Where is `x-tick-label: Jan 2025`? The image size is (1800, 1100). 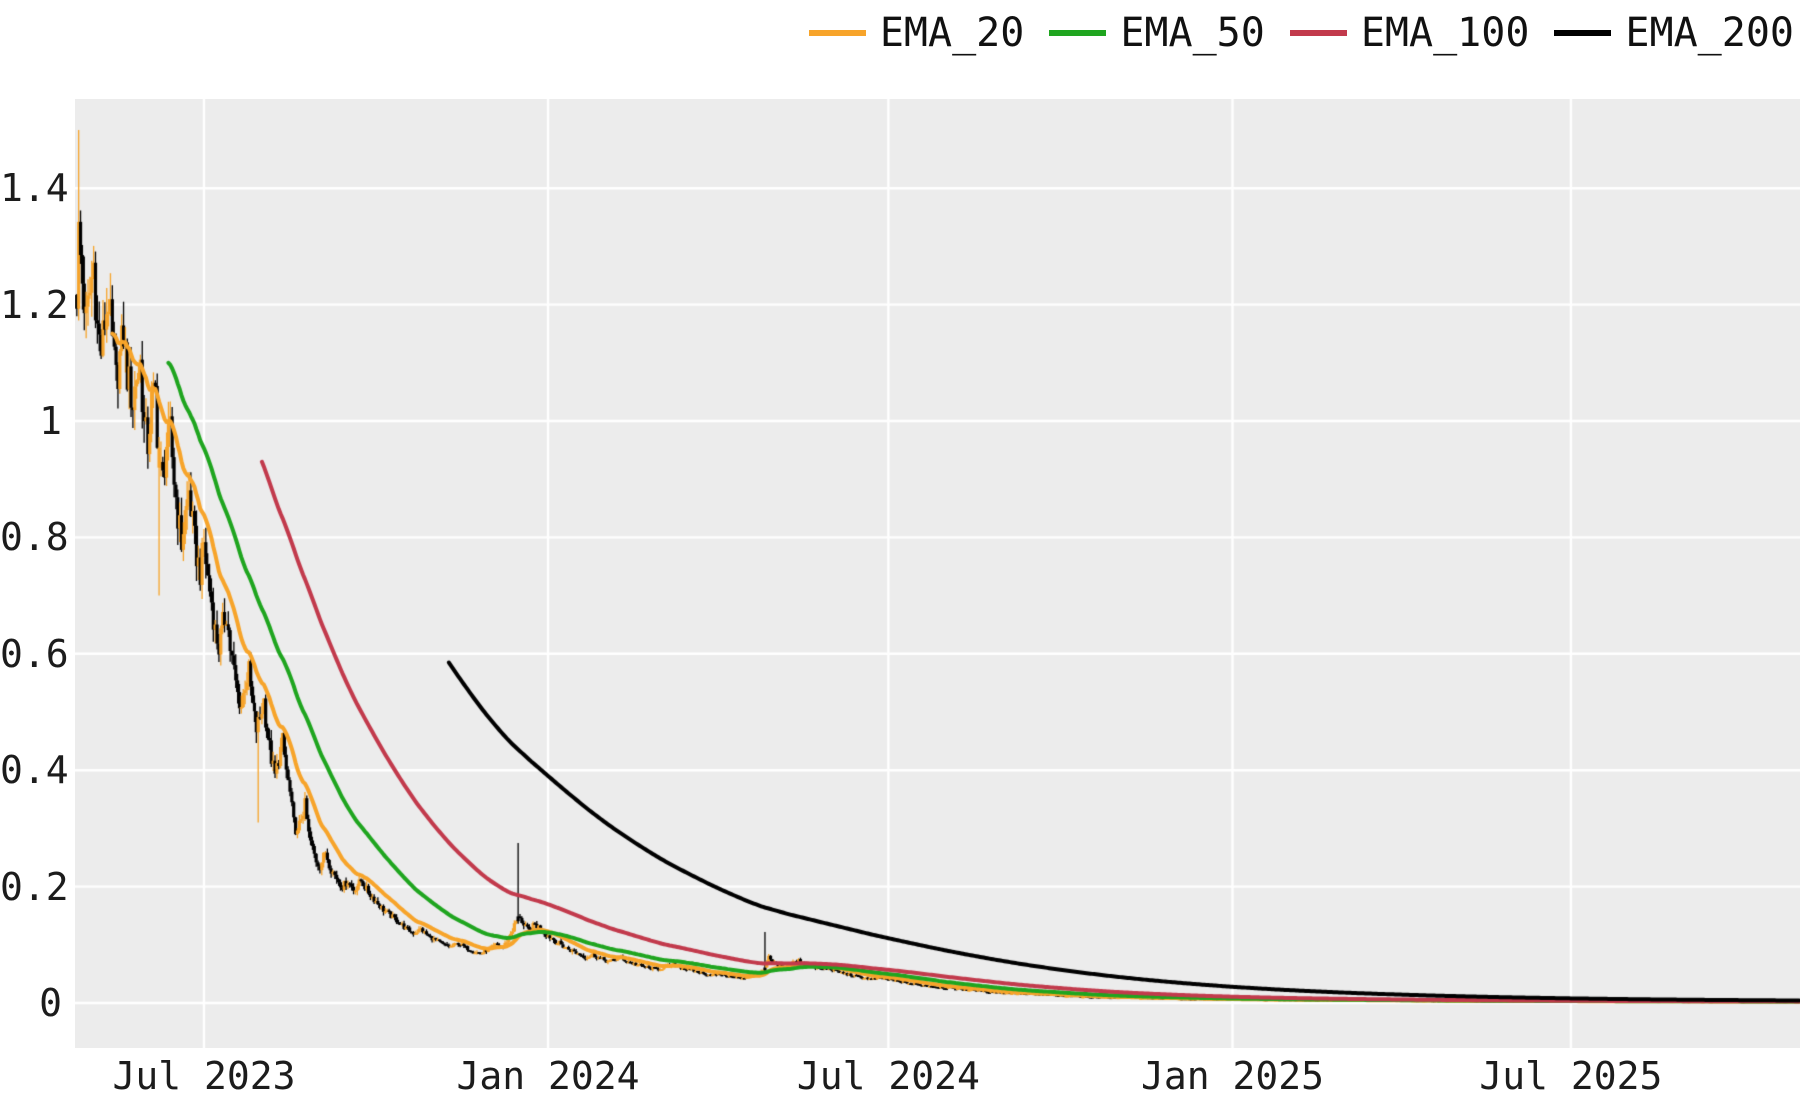 x-tick-label: Jan 2025 is located at coordinates (1232, 1076).